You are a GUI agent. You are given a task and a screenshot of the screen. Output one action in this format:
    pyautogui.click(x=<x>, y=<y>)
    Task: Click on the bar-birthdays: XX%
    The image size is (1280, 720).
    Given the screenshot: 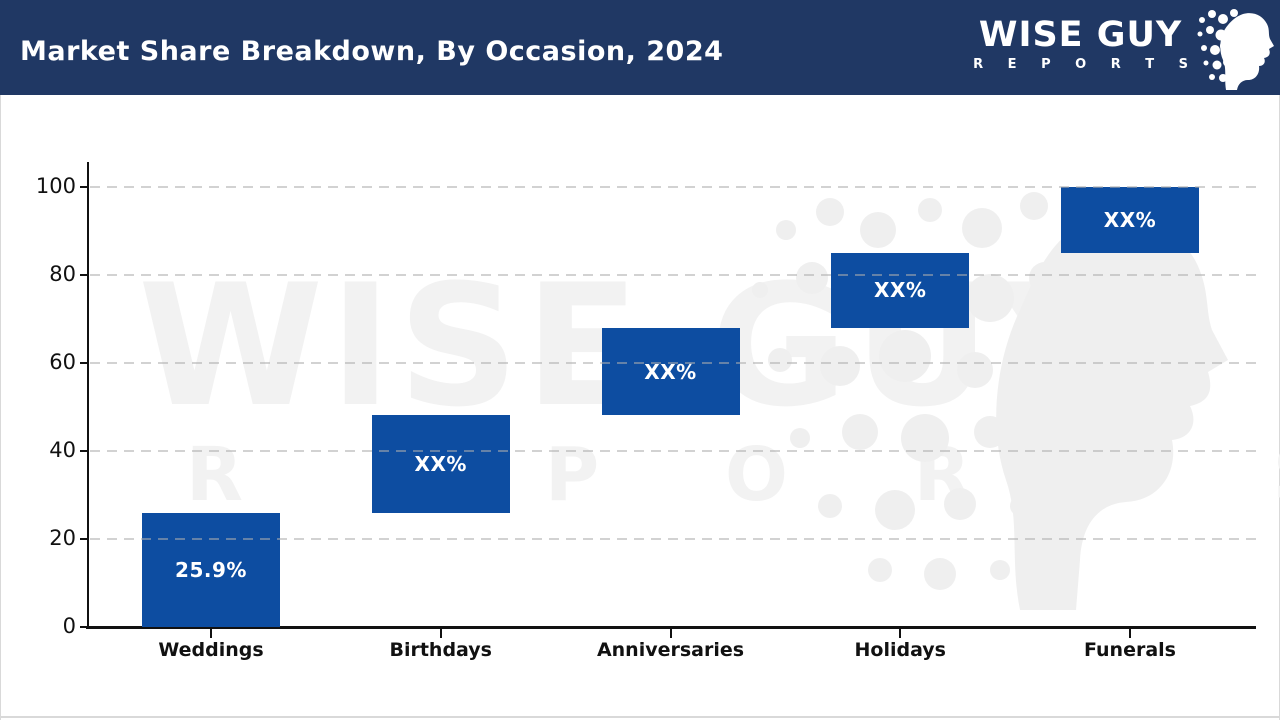 What is the action you would take?
    pyautogui.click(x=440, y=464)
    